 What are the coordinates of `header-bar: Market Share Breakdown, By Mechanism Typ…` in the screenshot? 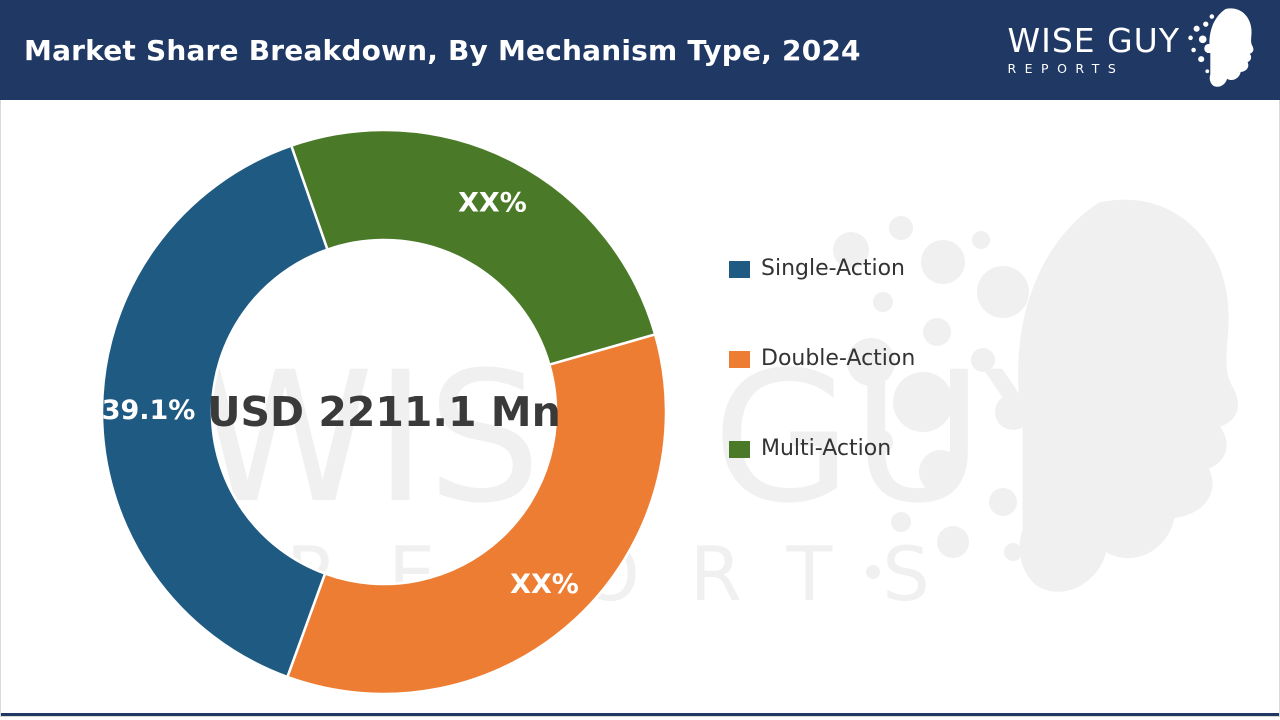 It's located at (640, 50).